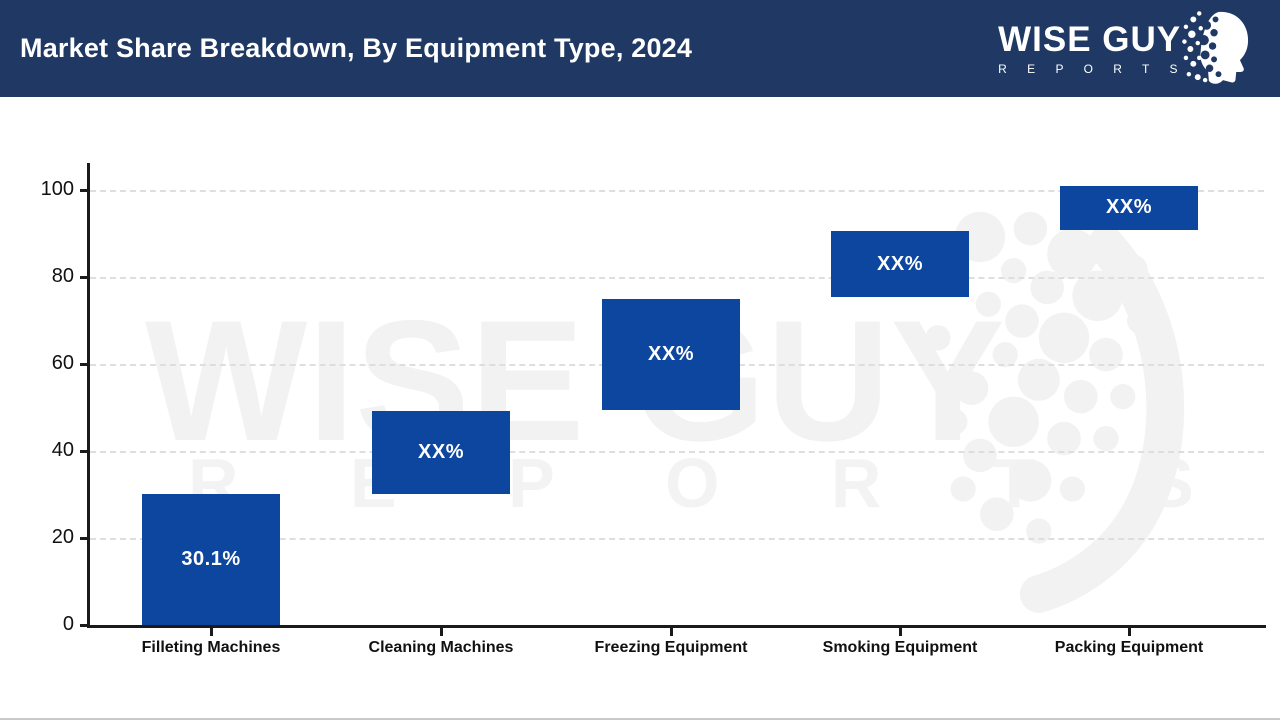  What do you see at coordinates (62, 537) in the screenshot?
I see `y-axis-tick-label: 20` at bounding box center [62, 537].